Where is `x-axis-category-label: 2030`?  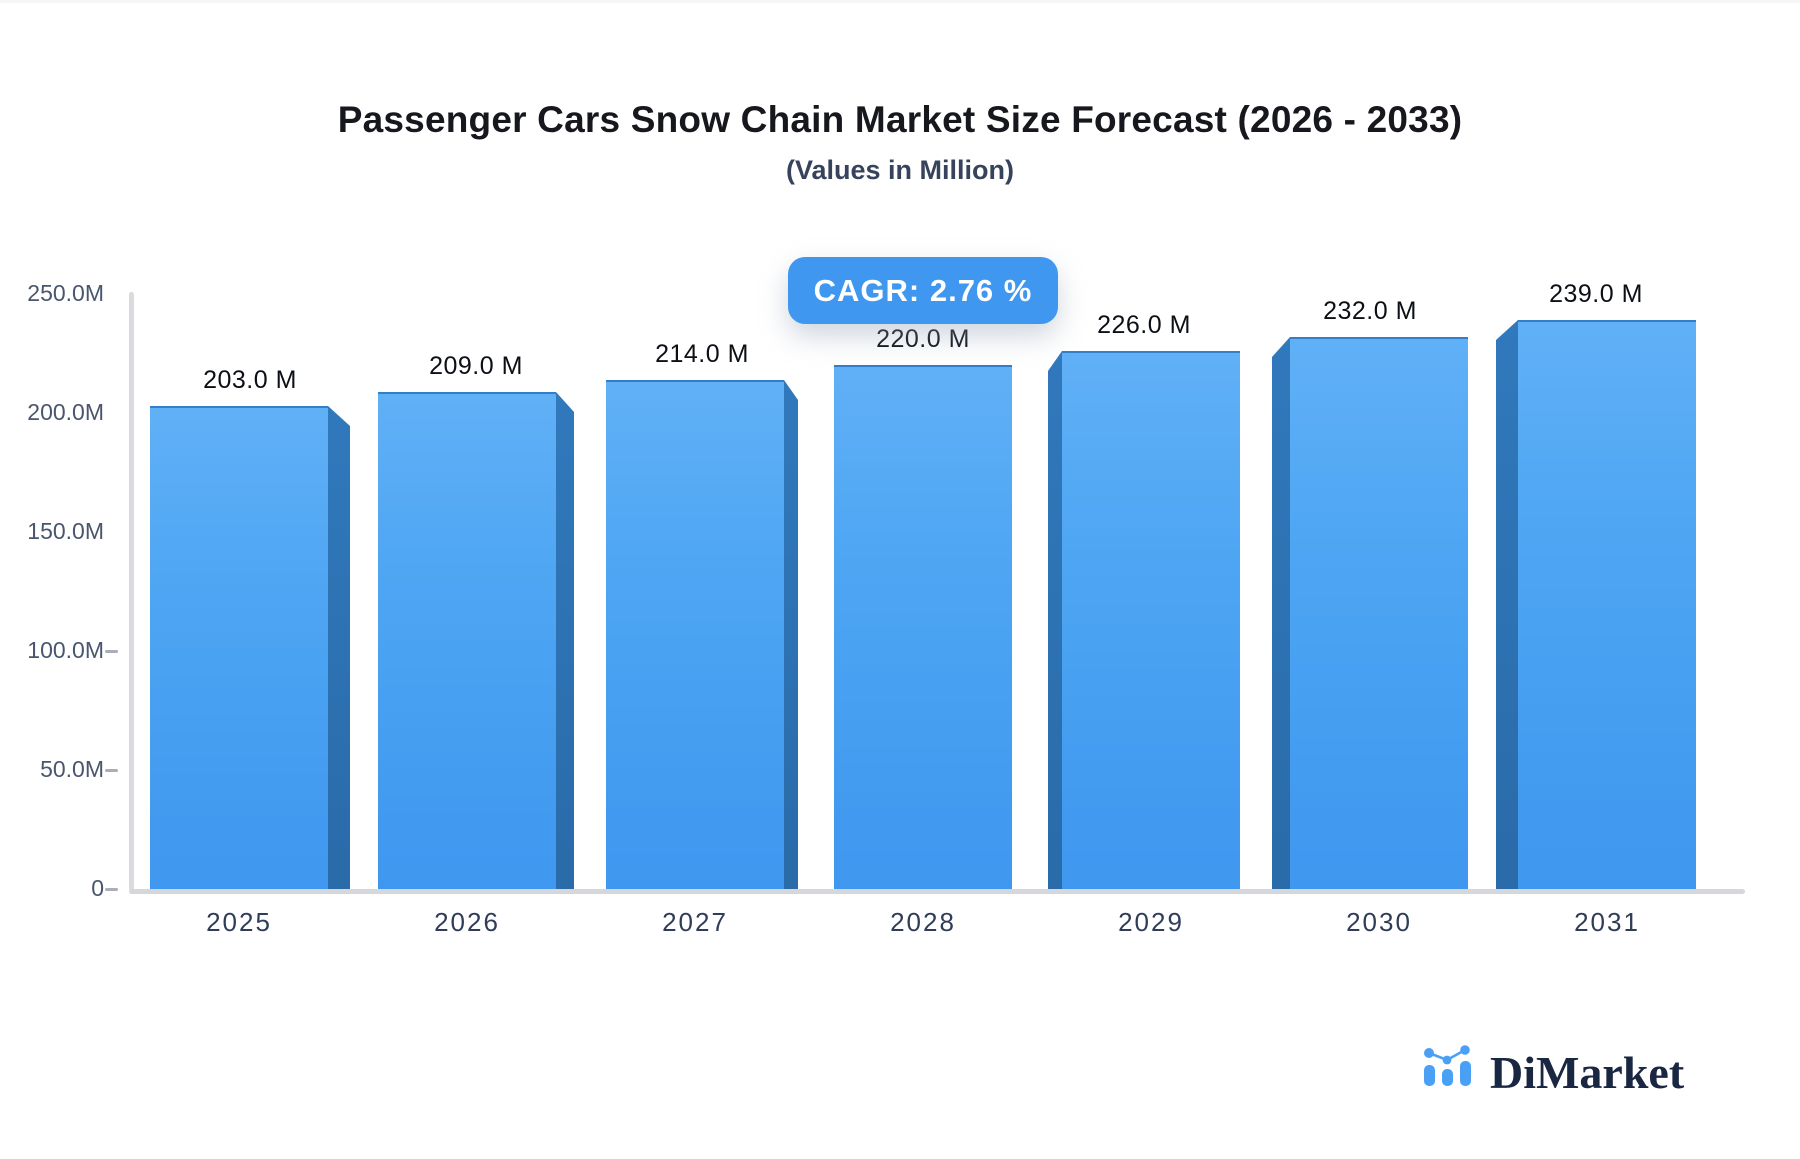 x-axis-category-label: 2030 is located at coordinates (1379, 922).